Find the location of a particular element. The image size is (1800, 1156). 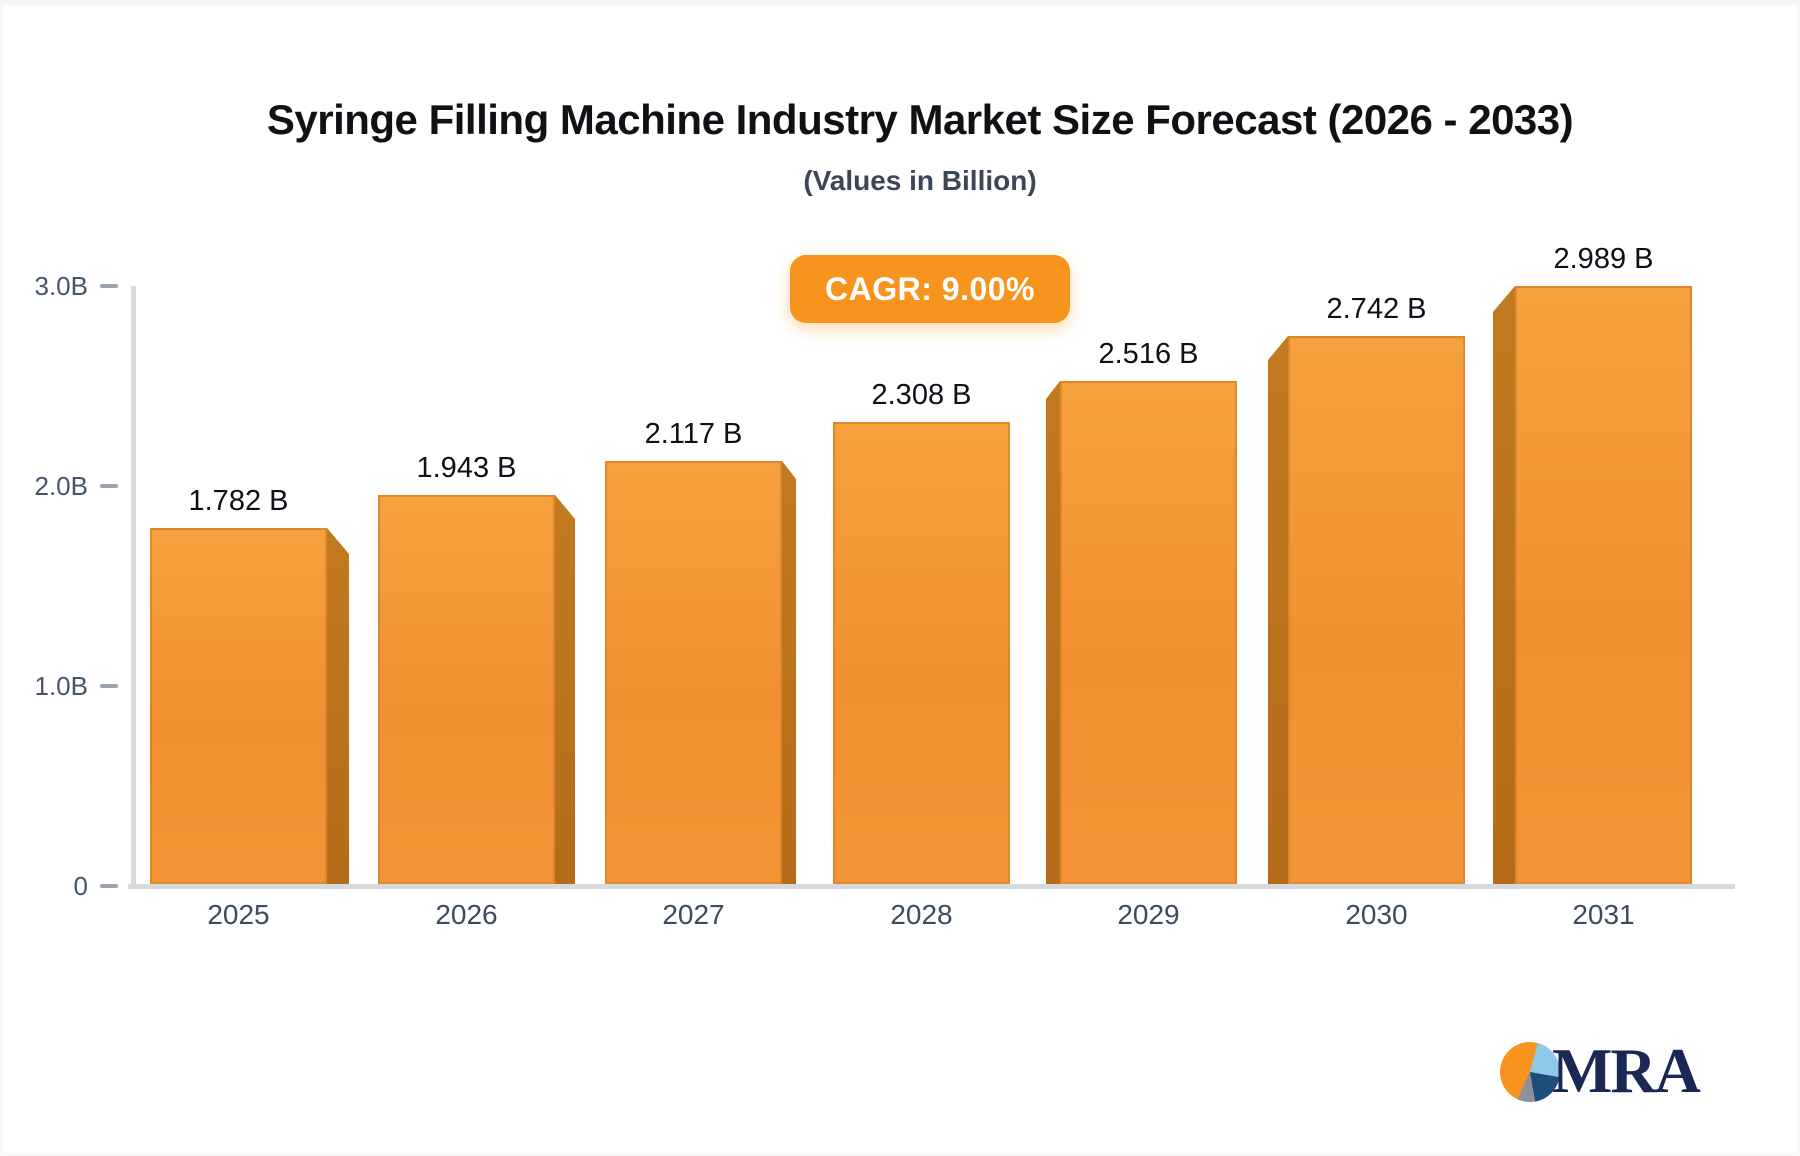

y-tick-label: 2.0B is located at coordinates (61, 486).